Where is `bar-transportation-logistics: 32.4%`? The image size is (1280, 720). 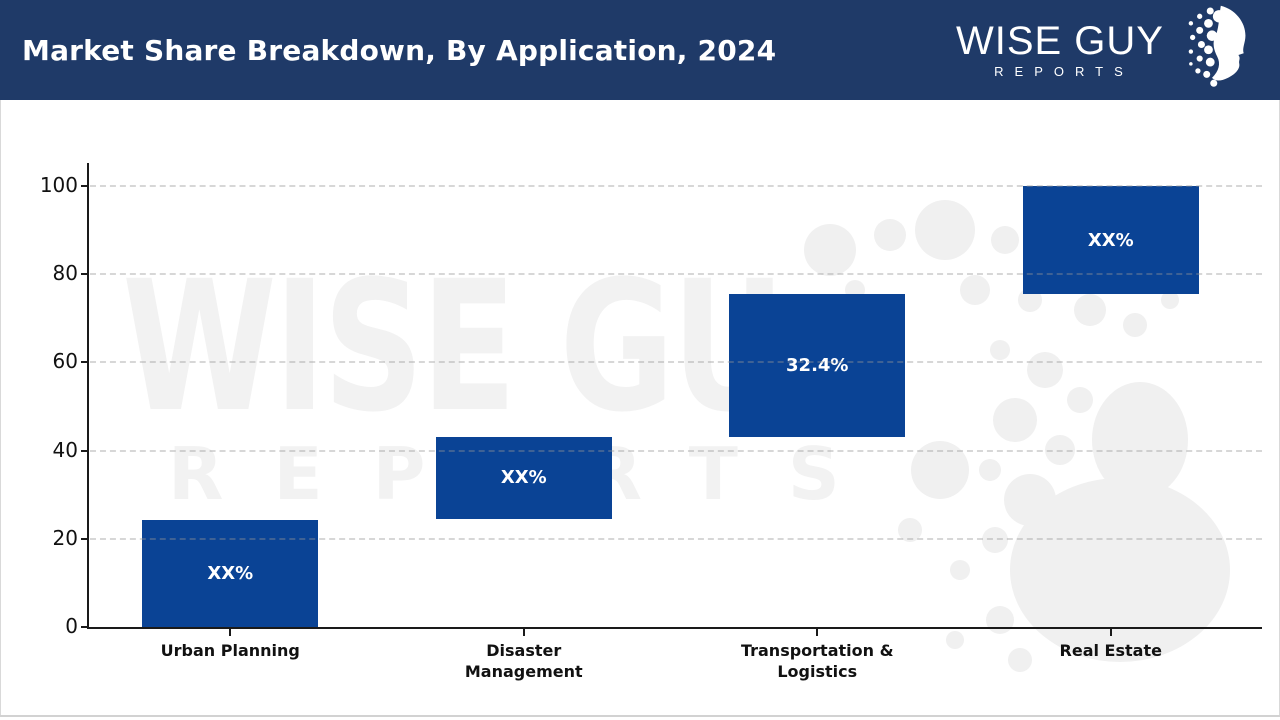 bar-transportation-logistics: 32.4% is located at coordinates (817, 365).